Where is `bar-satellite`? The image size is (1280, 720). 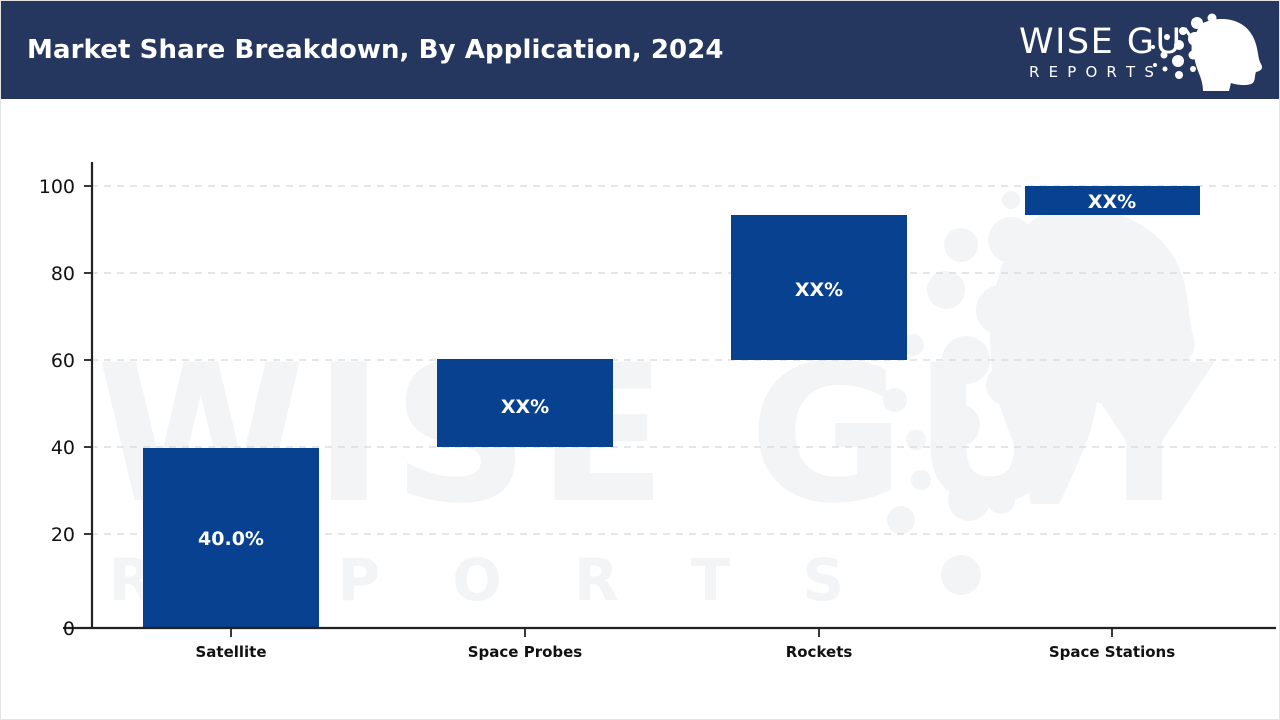 bar-satellite is located at coordinates (231, 538).